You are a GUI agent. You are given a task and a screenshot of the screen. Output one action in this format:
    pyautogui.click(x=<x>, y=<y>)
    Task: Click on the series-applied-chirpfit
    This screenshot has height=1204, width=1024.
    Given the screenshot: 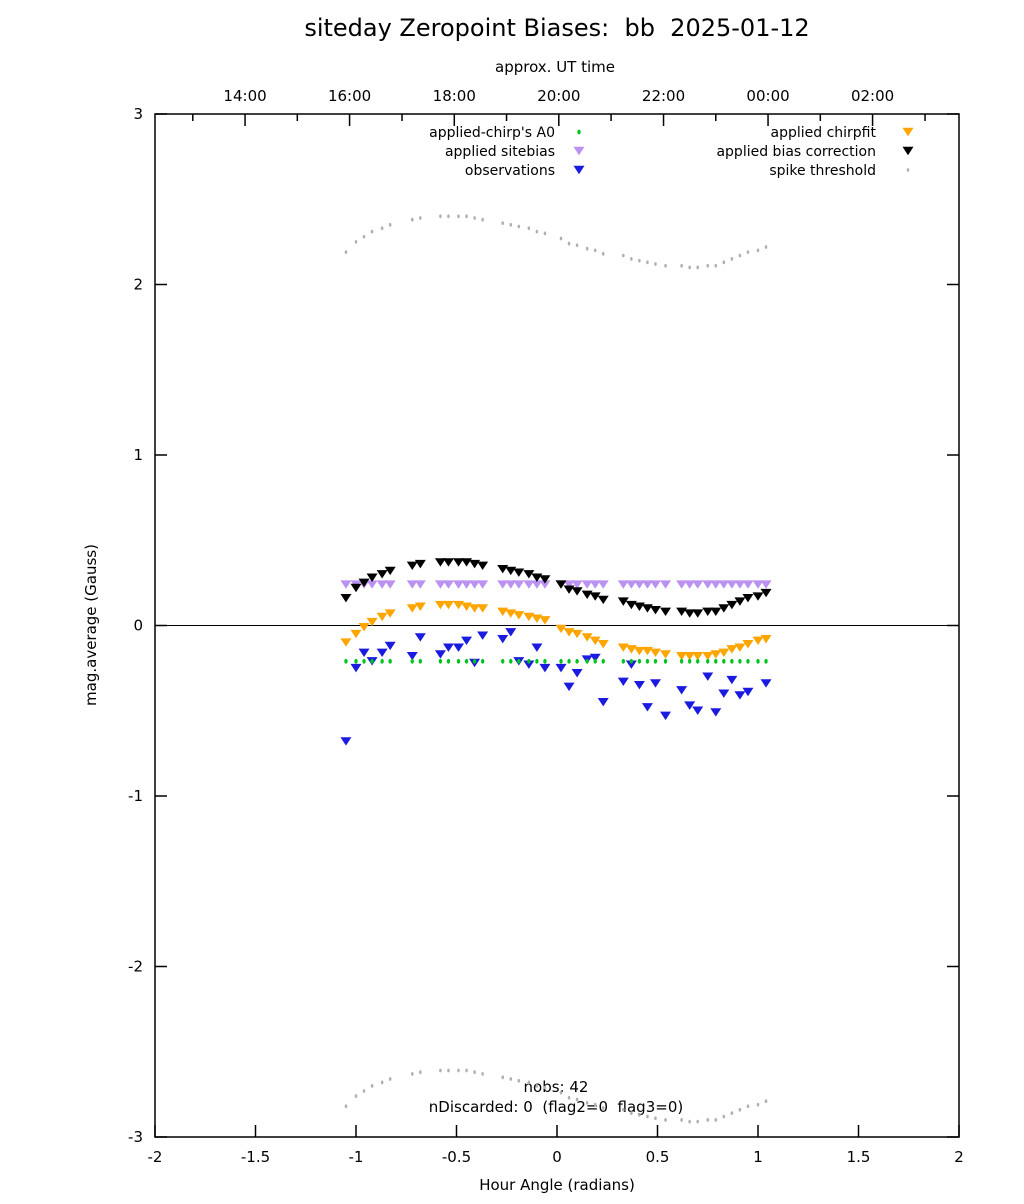 What is the action you would take?
    pyautogui.click(x=556, y=630)
    